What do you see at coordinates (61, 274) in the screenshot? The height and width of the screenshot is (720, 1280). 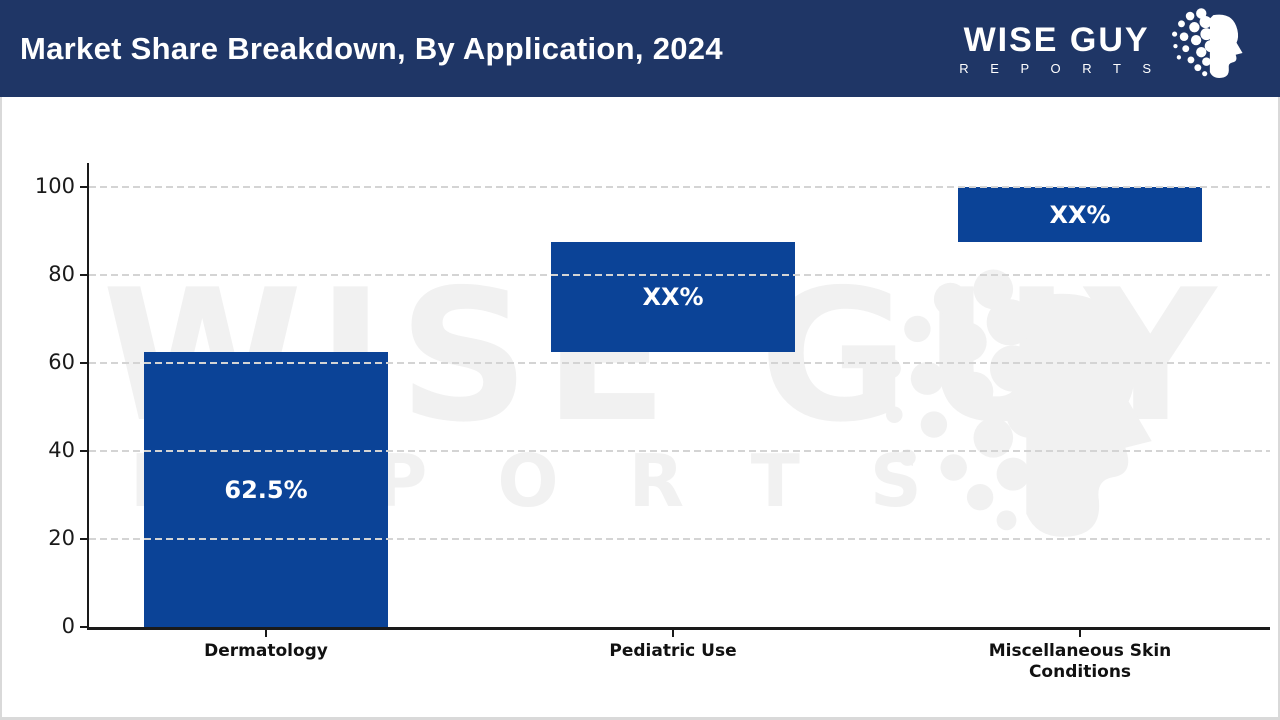 I see `y-tick-label: 80` at bounding box center [61, 274].